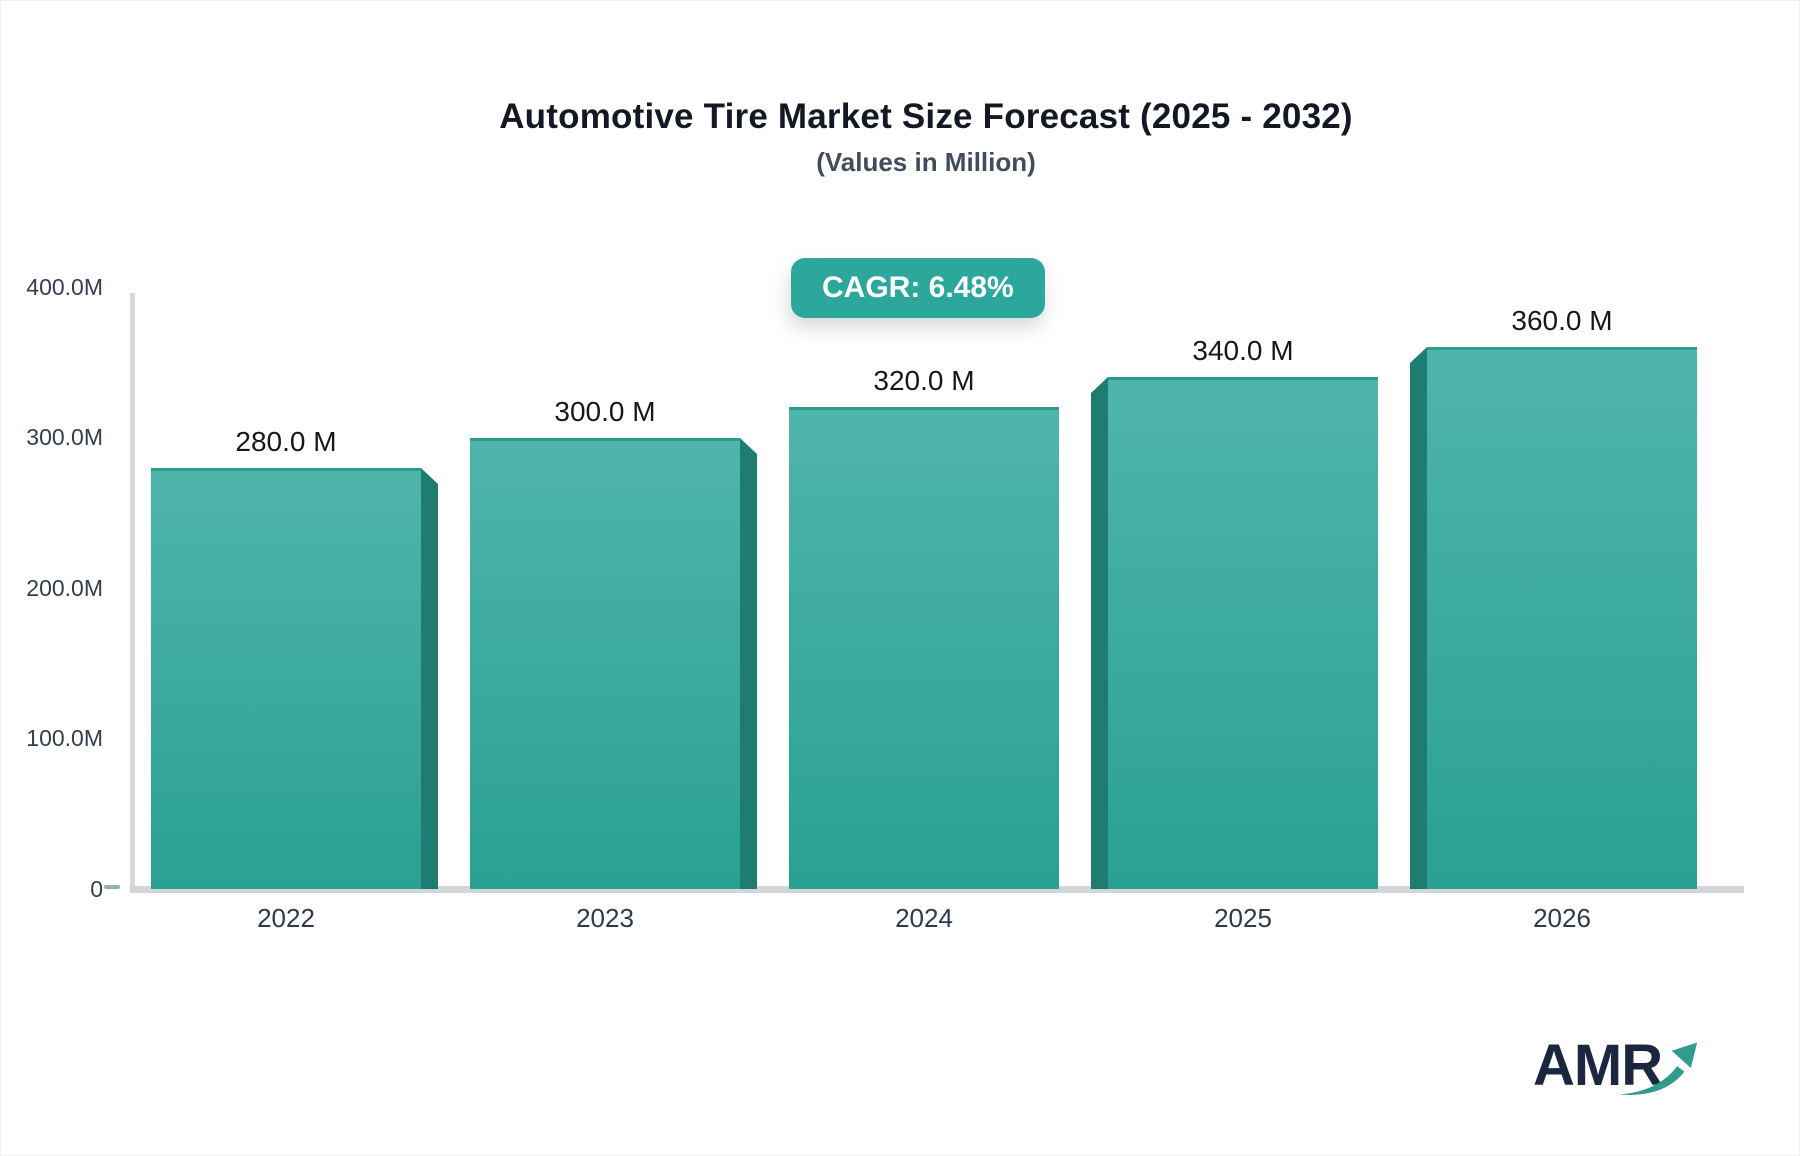 The height and width of the screenshot is (1156, 1800). I want to click on y-axis-label: 300.0M, so click(64, 437).